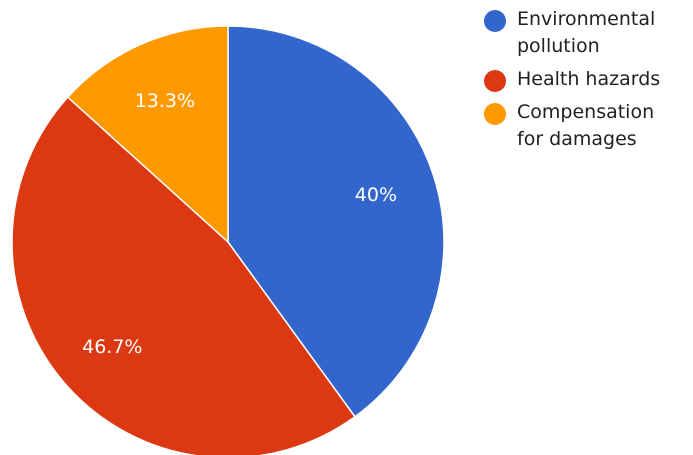 This screenshot has width=693, height=455. What do you see at coordinates (495, 21) in the screenshot?
I see `legend-swatch-environmental-pollution` at bounding box center [495, 21].